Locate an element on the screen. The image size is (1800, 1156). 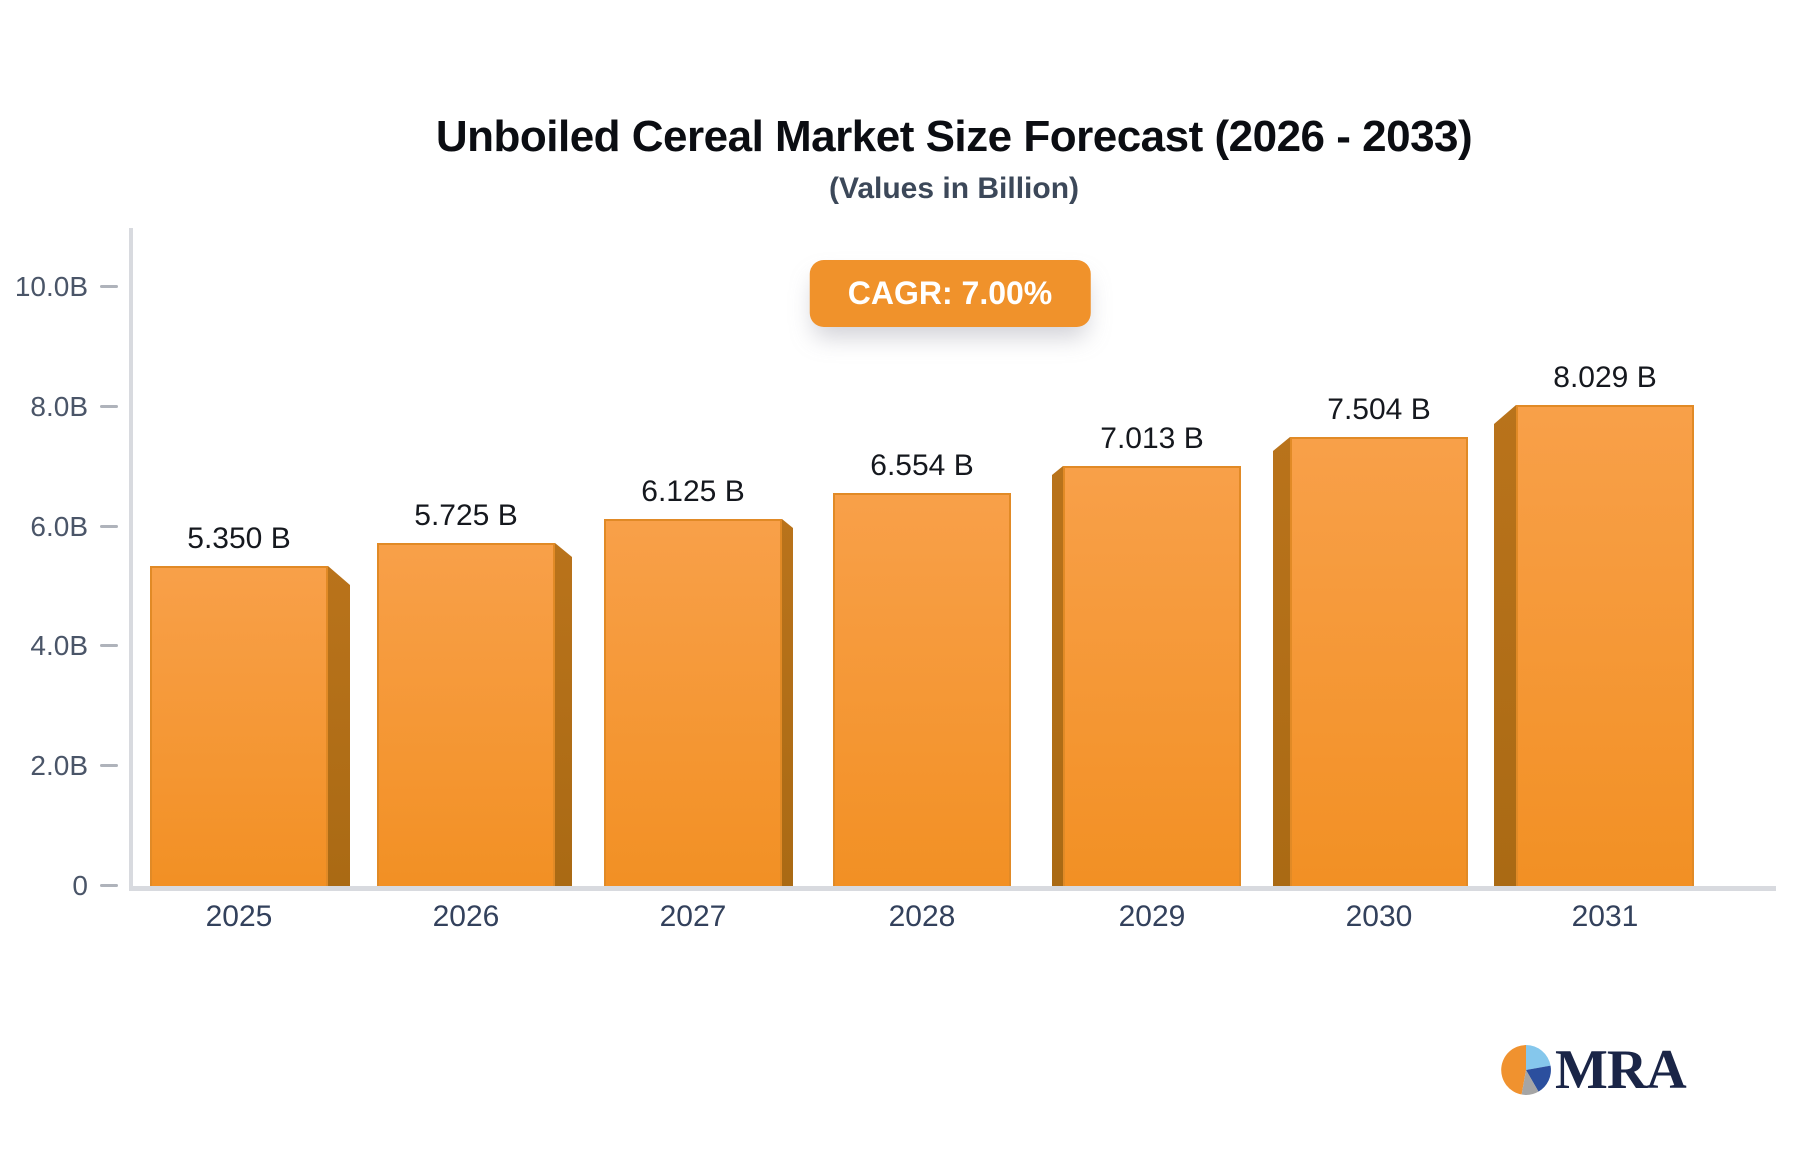
bar-side-2025 is located at coordinates (339, 726).